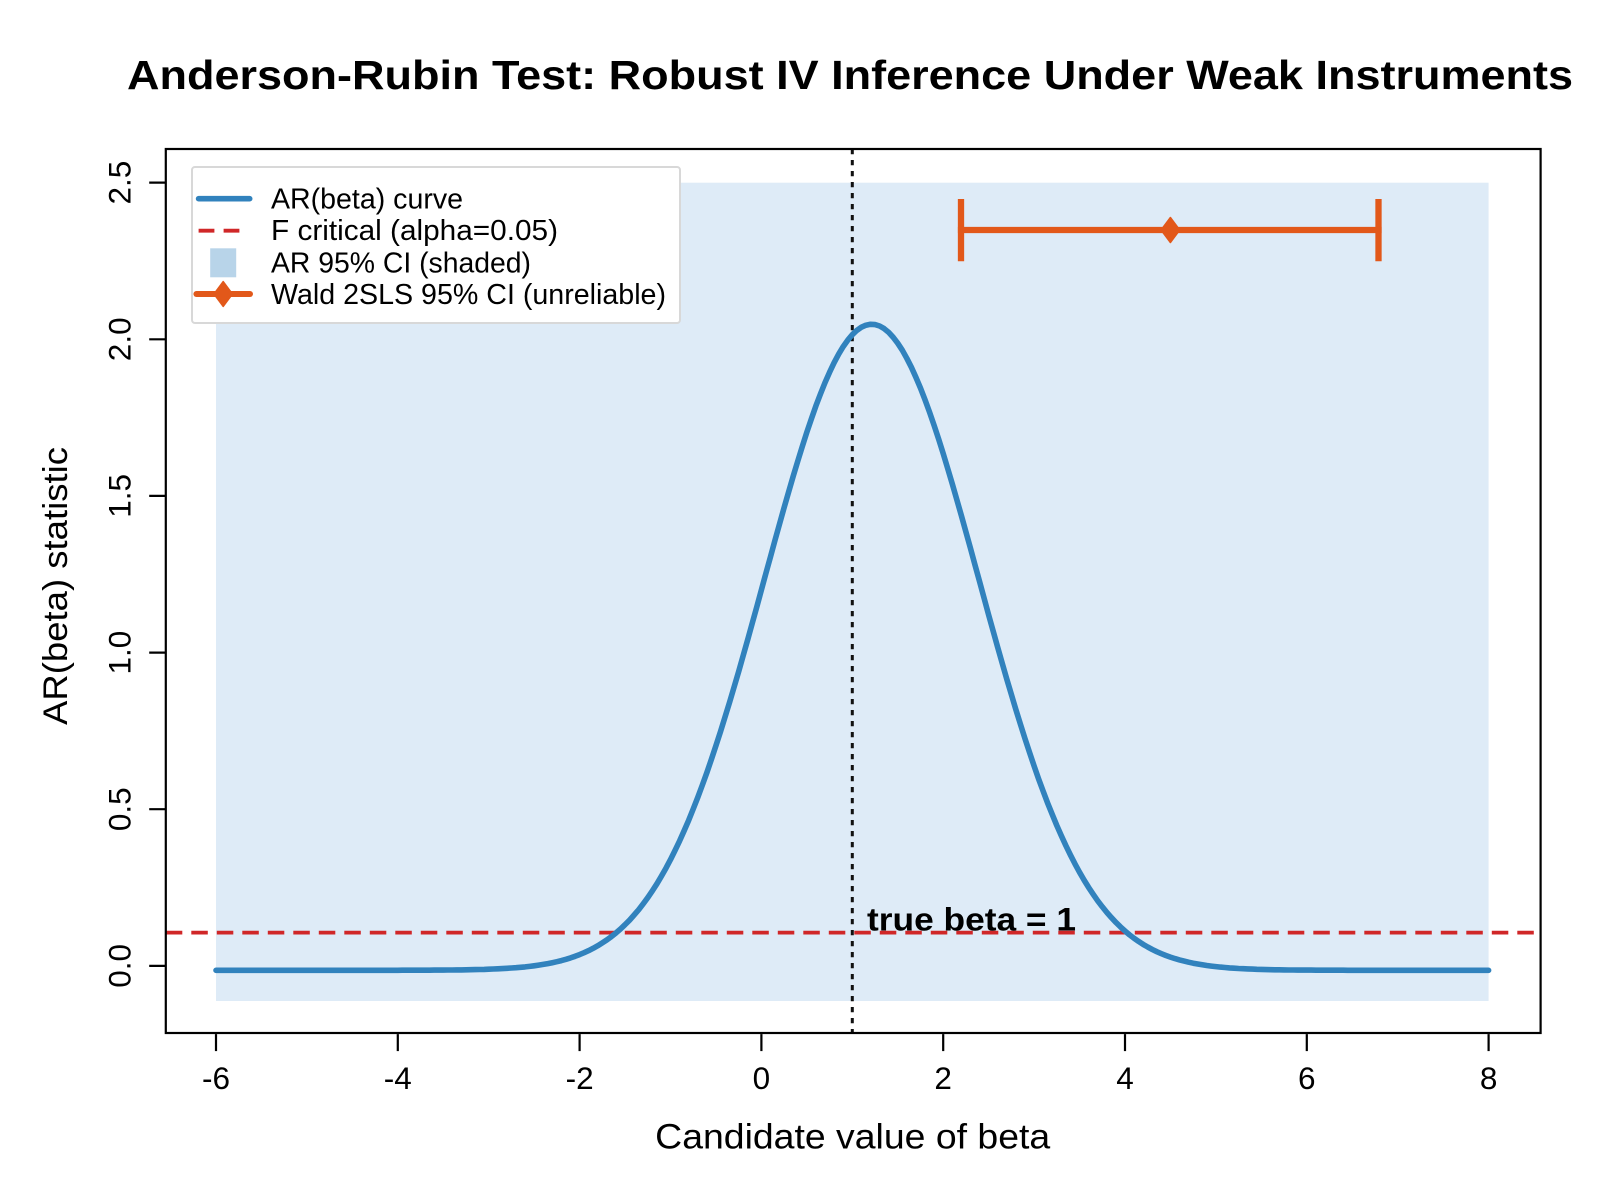  I want to click on svg-text: -2, so click(580, 1078).